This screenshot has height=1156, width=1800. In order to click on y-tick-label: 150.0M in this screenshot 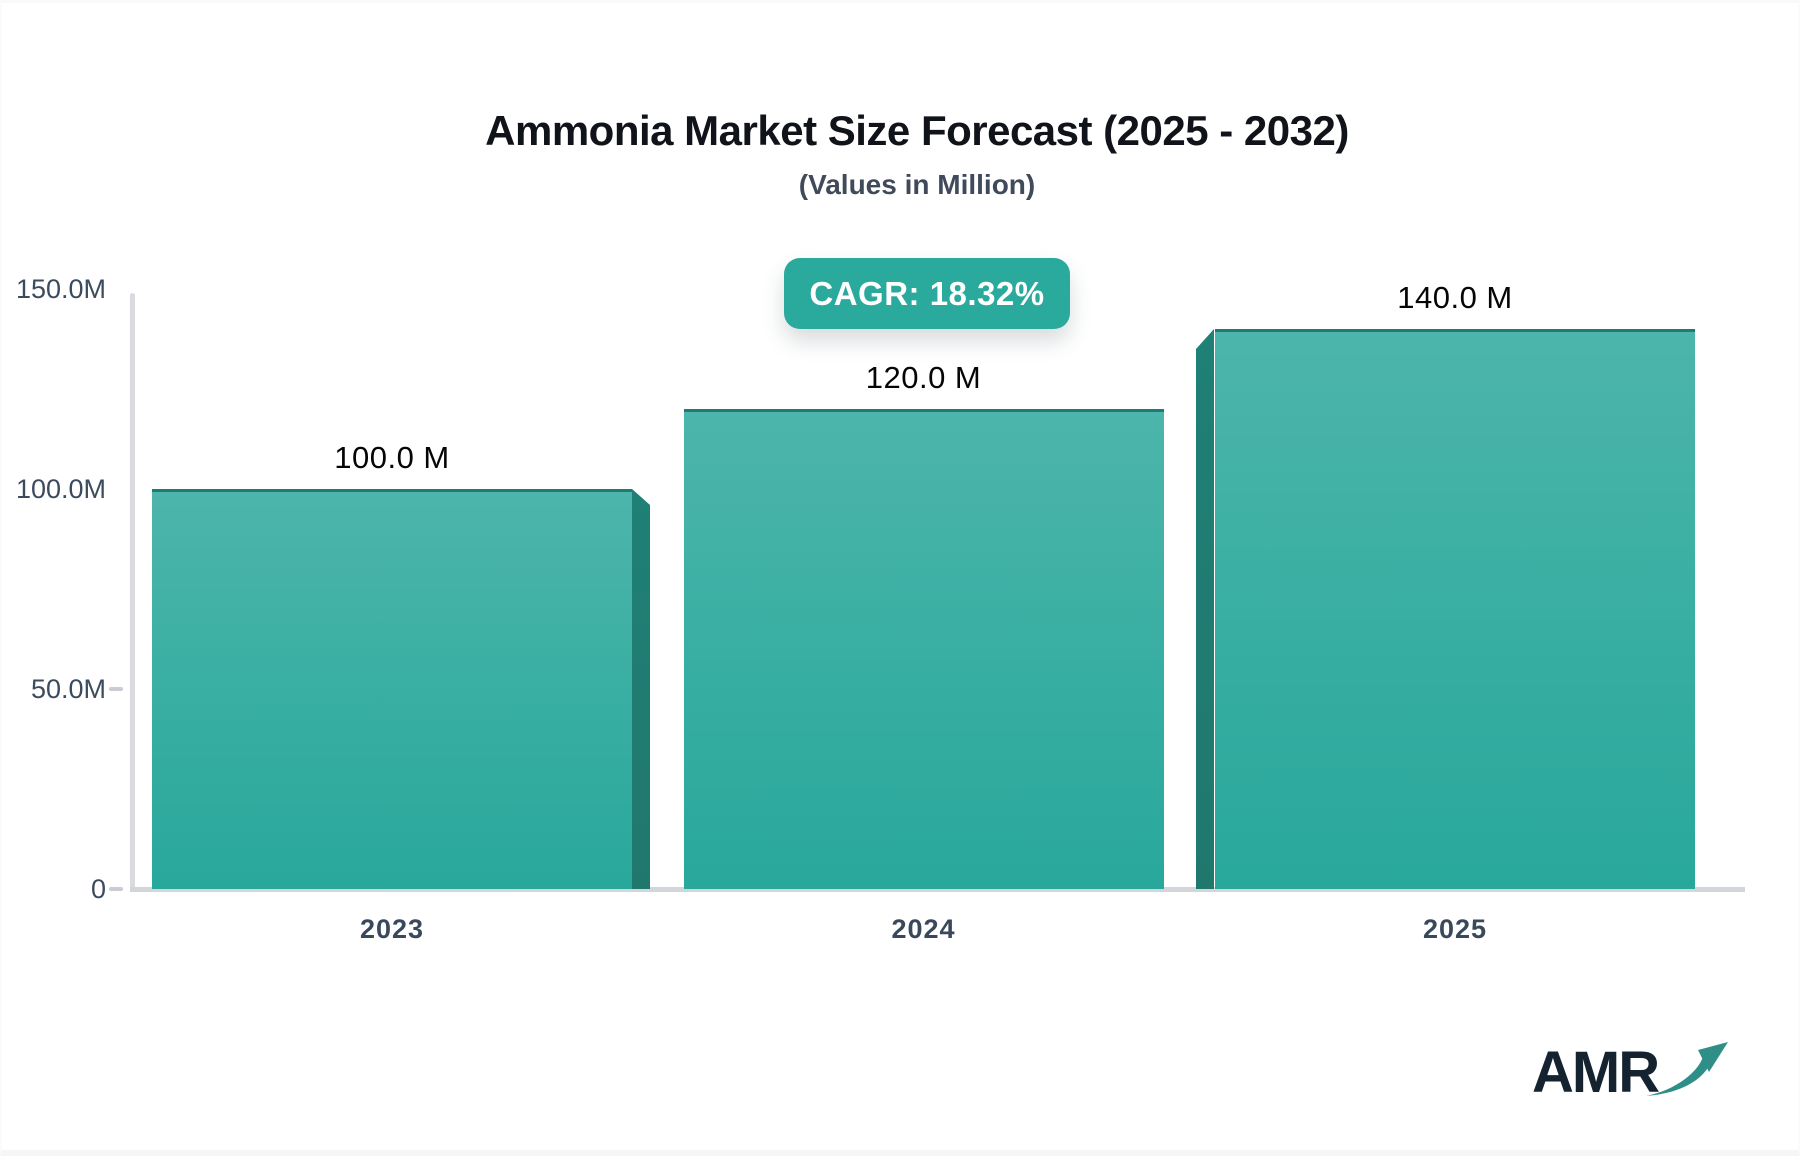, I will do `click(60, 289)`.